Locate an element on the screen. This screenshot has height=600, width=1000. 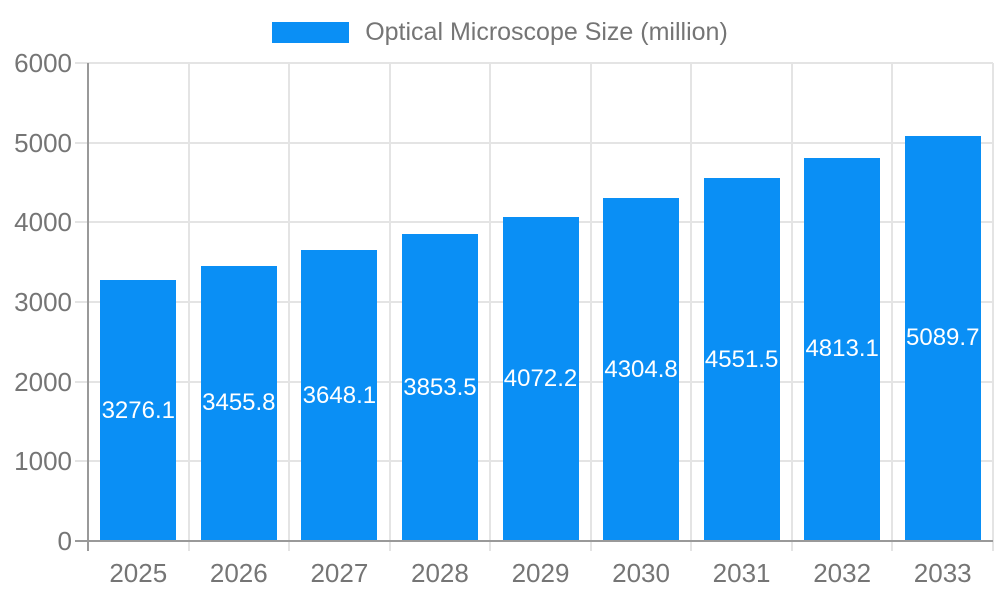
bar-2033: 5089.7 is located at coordinates (942, 338).